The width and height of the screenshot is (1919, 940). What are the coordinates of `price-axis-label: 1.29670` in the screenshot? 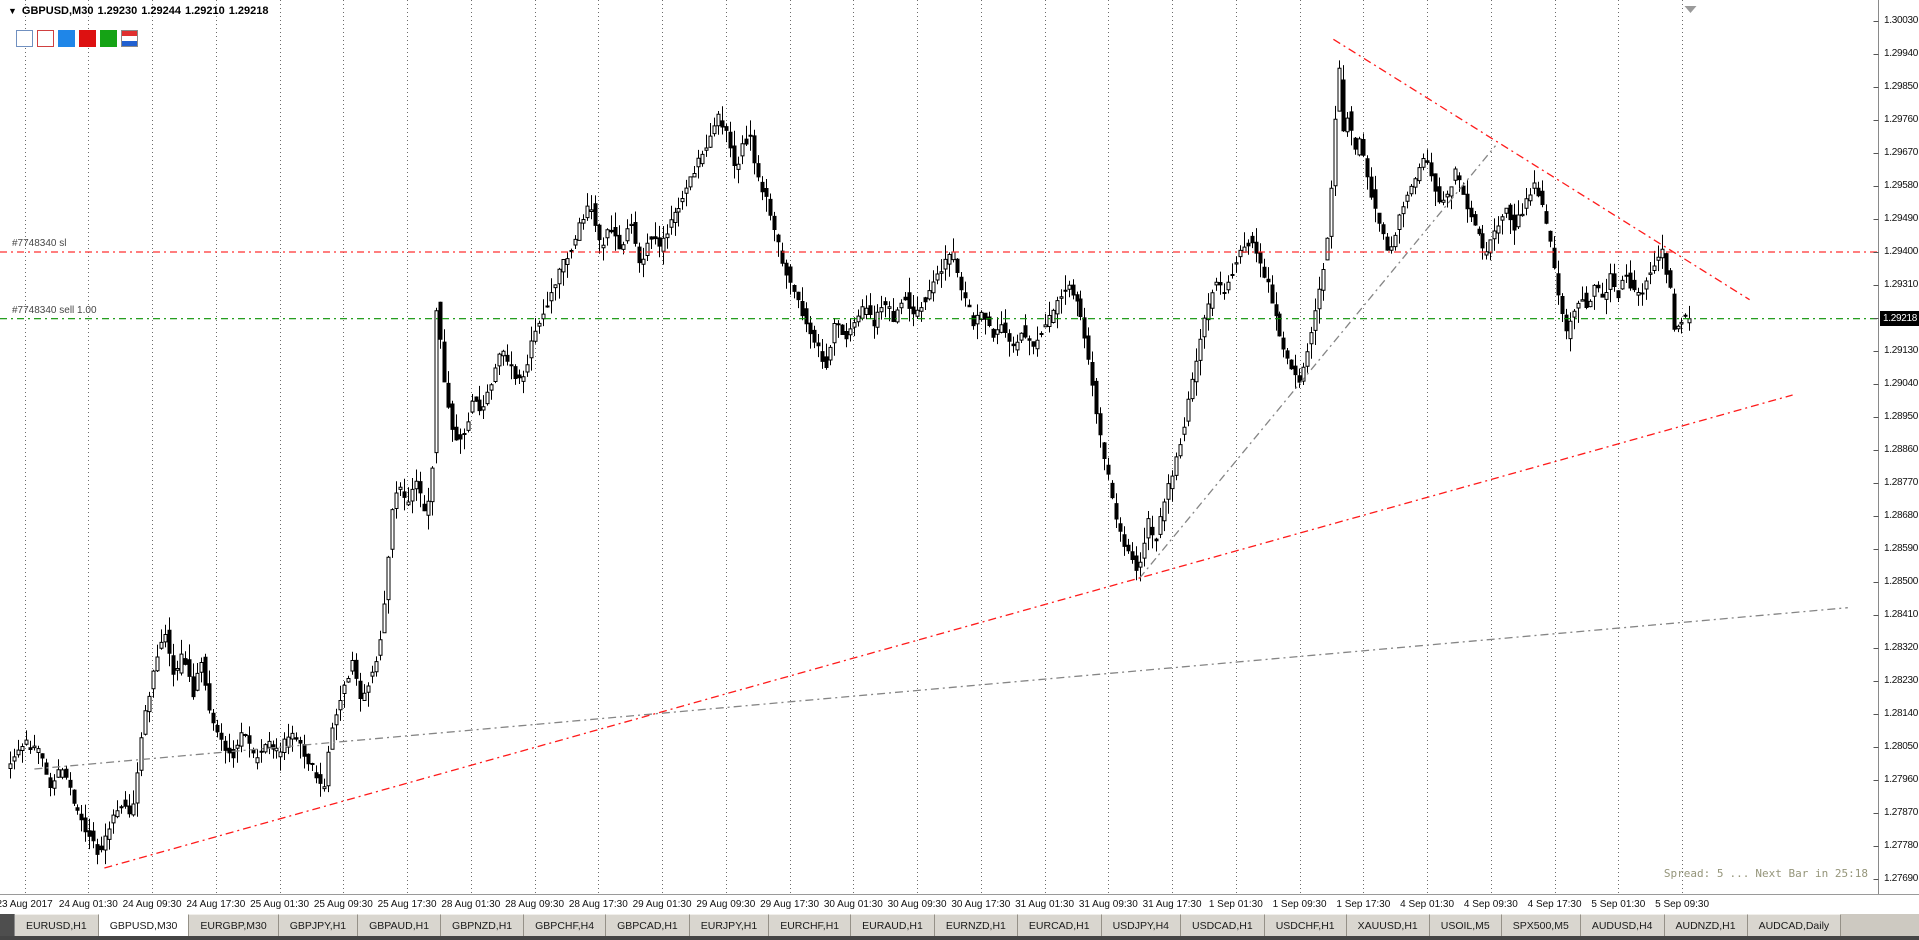 It's located at (1901, 152).